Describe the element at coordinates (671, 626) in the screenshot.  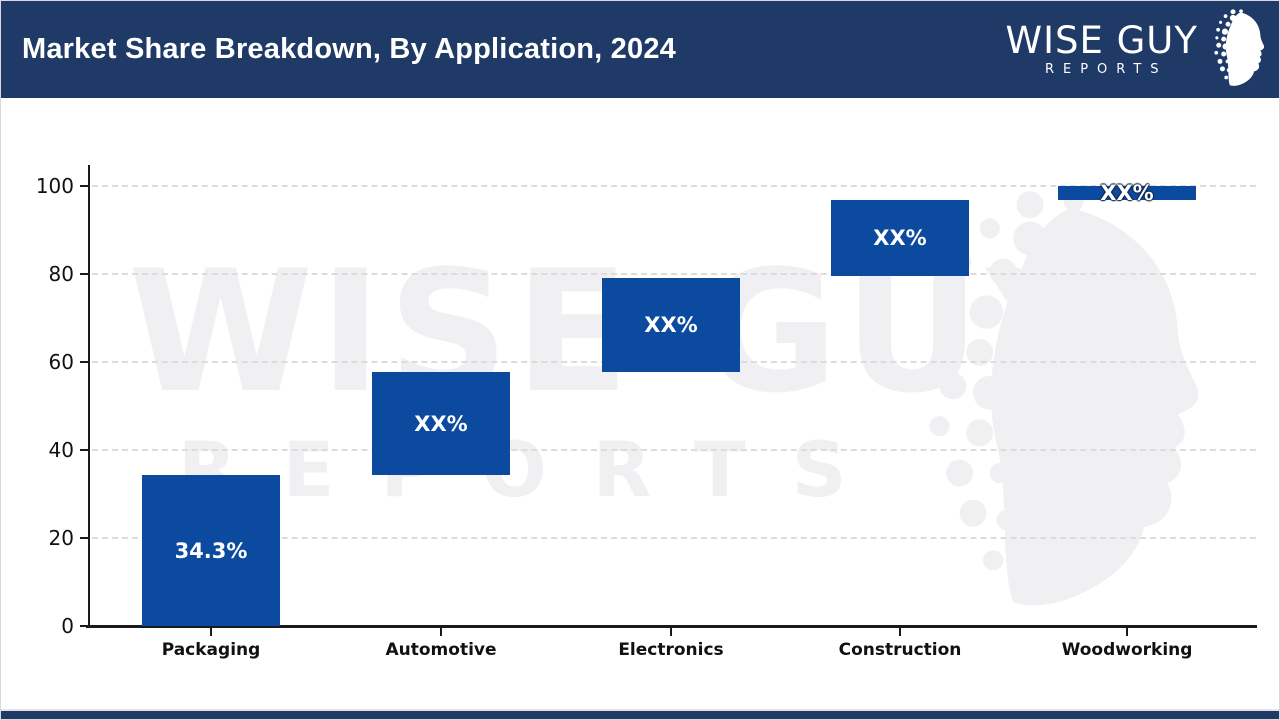
I see `x-axis-line` at that location.